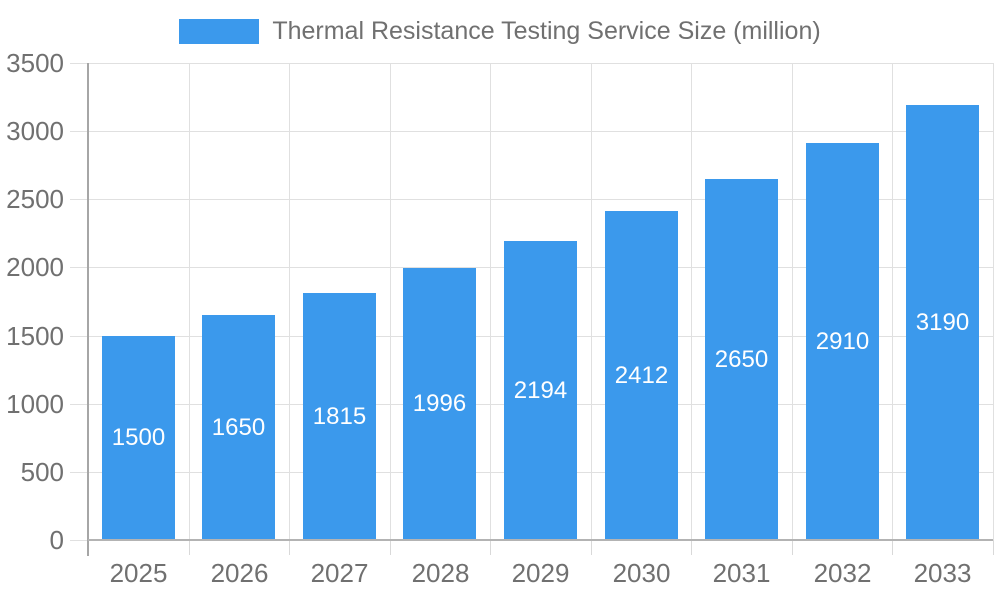 The image size is (1000, 600). I want to click on bar-value-label: 1996, so click(439, 403).